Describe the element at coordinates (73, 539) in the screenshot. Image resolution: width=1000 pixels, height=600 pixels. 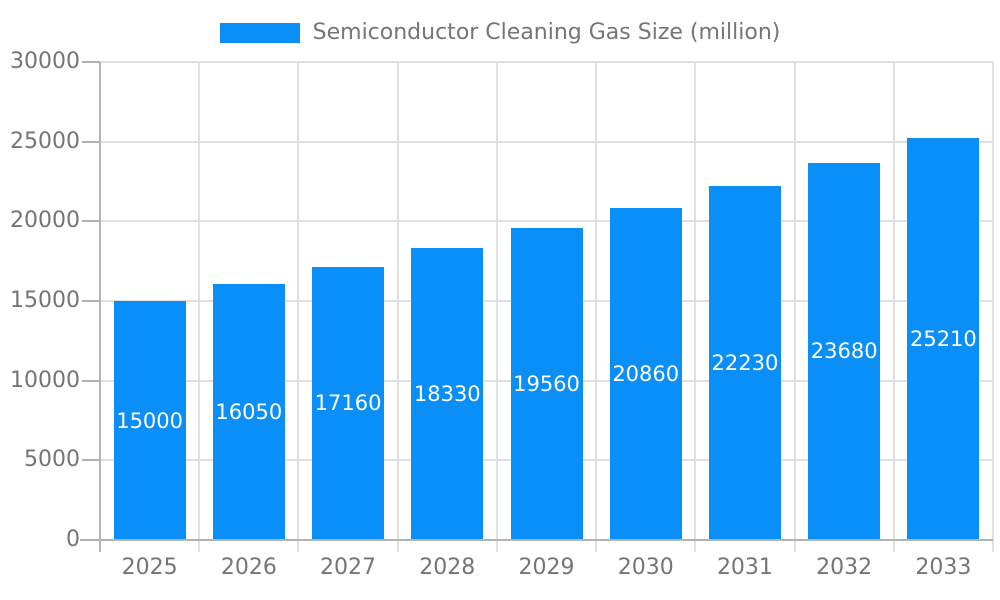
I see `y-axis-tick-label: 0` at that location.